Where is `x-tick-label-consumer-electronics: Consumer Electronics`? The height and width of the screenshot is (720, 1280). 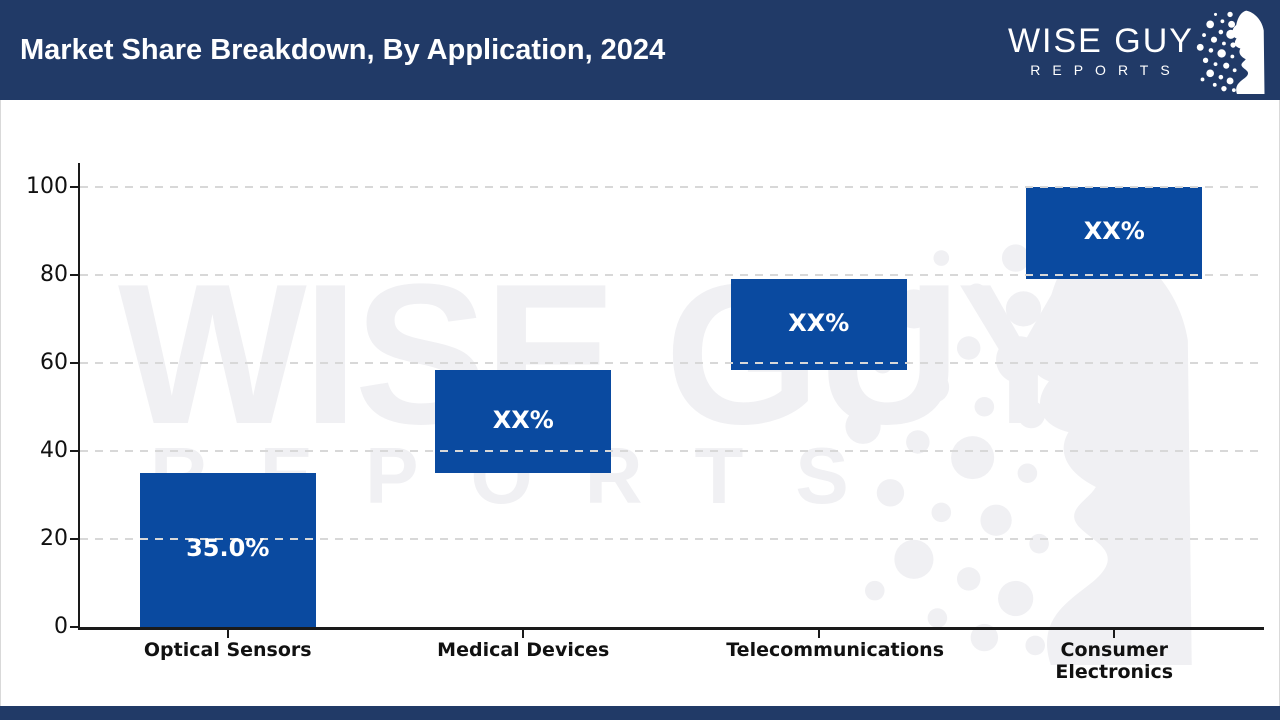 x-tick-label-consumer-electronics: Consumer Electronics is located at coordinates (1097, 661).